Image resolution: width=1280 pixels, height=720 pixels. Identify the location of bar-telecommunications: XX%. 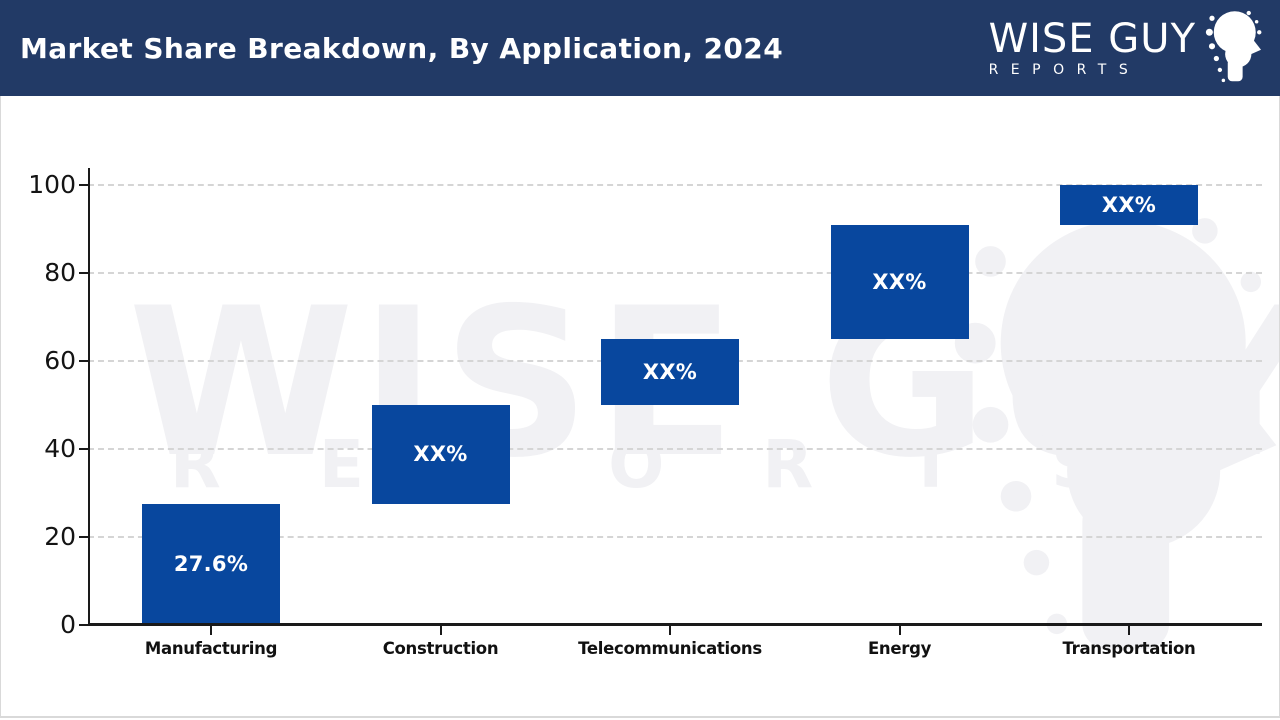
(670, 372).